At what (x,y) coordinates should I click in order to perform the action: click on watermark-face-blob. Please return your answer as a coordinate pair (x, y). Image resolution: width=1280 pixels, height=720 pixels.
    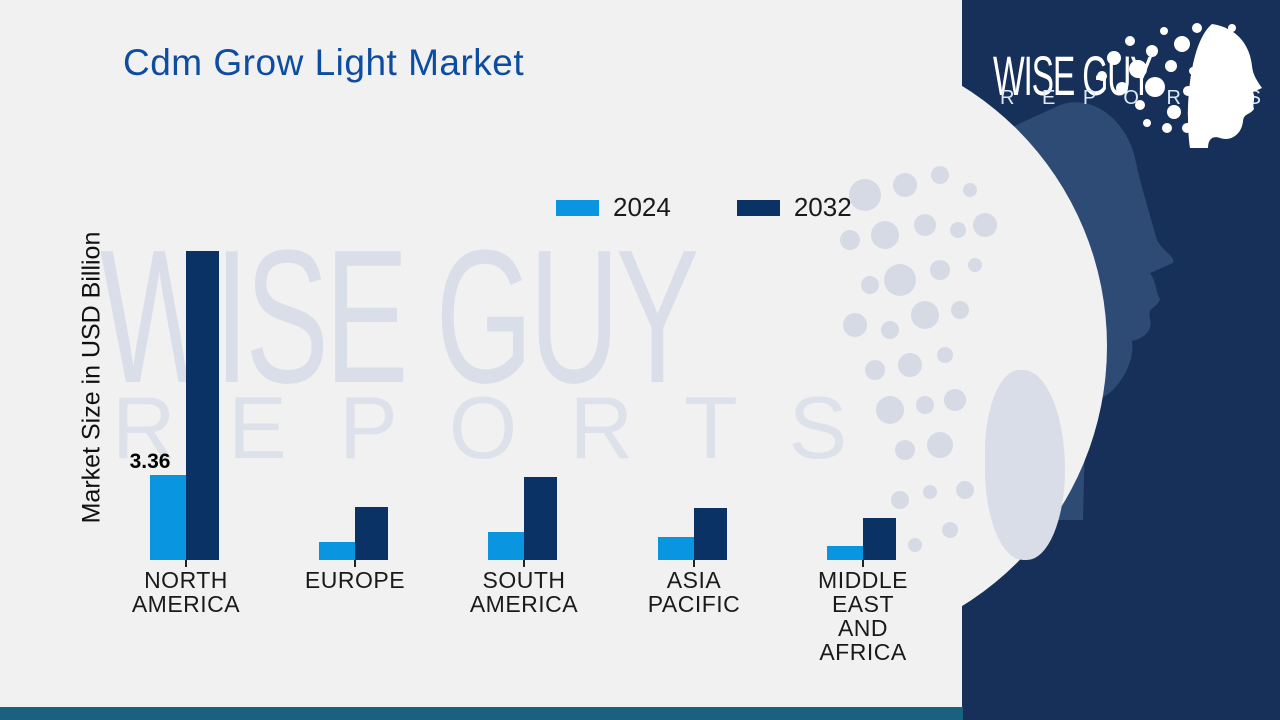
    Looking at the image, I should click on (1025, 465).